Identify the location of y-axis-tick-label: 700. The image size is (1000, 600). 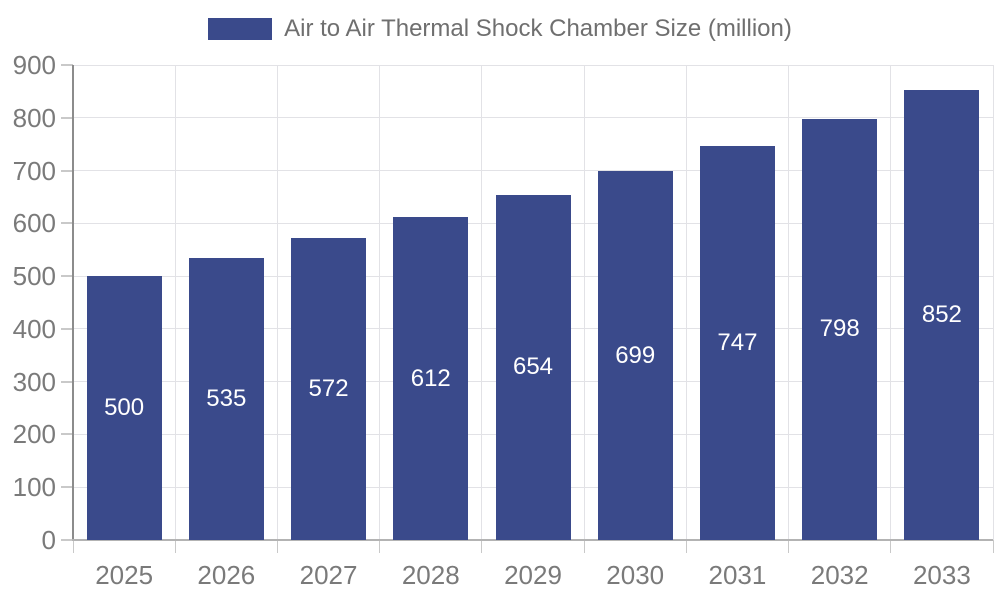
(34, 170).